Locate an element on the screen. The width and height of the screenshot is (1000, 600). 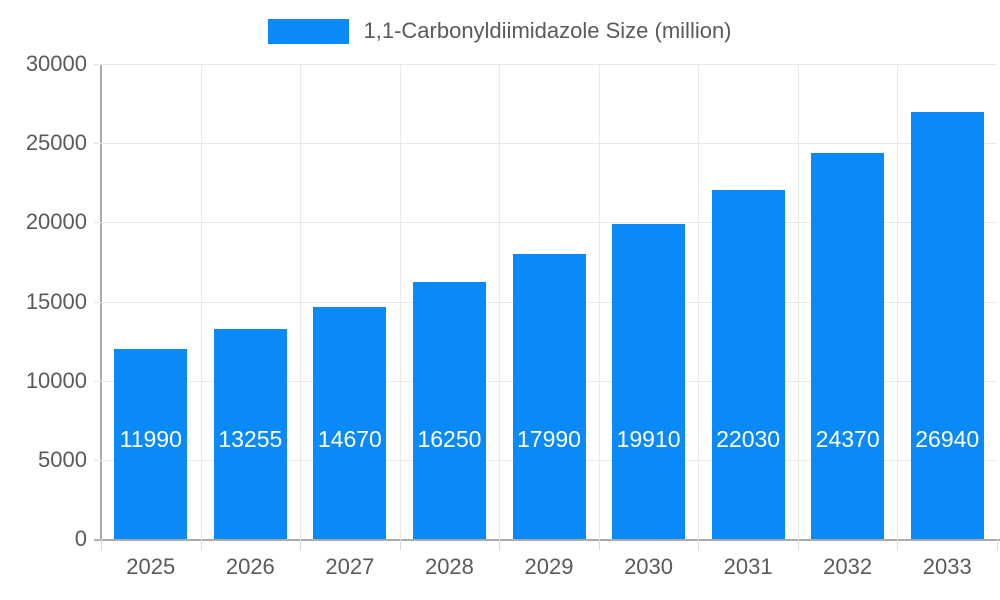
bar: 17990 is located at coordinates (549, 396).